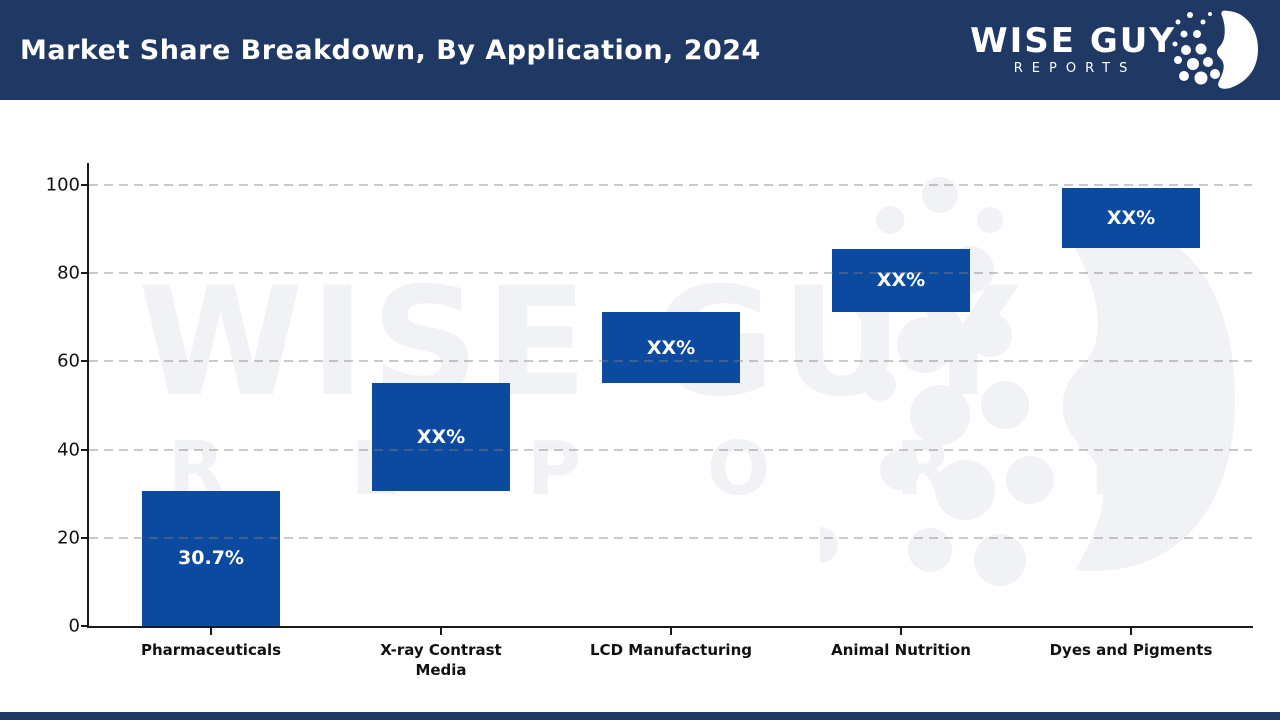  Describe the element at coordinates (1131, 650) in the screenshot. I see `x-axis-label-dyes-and-pigments: Dyes and Pigments` at that location.